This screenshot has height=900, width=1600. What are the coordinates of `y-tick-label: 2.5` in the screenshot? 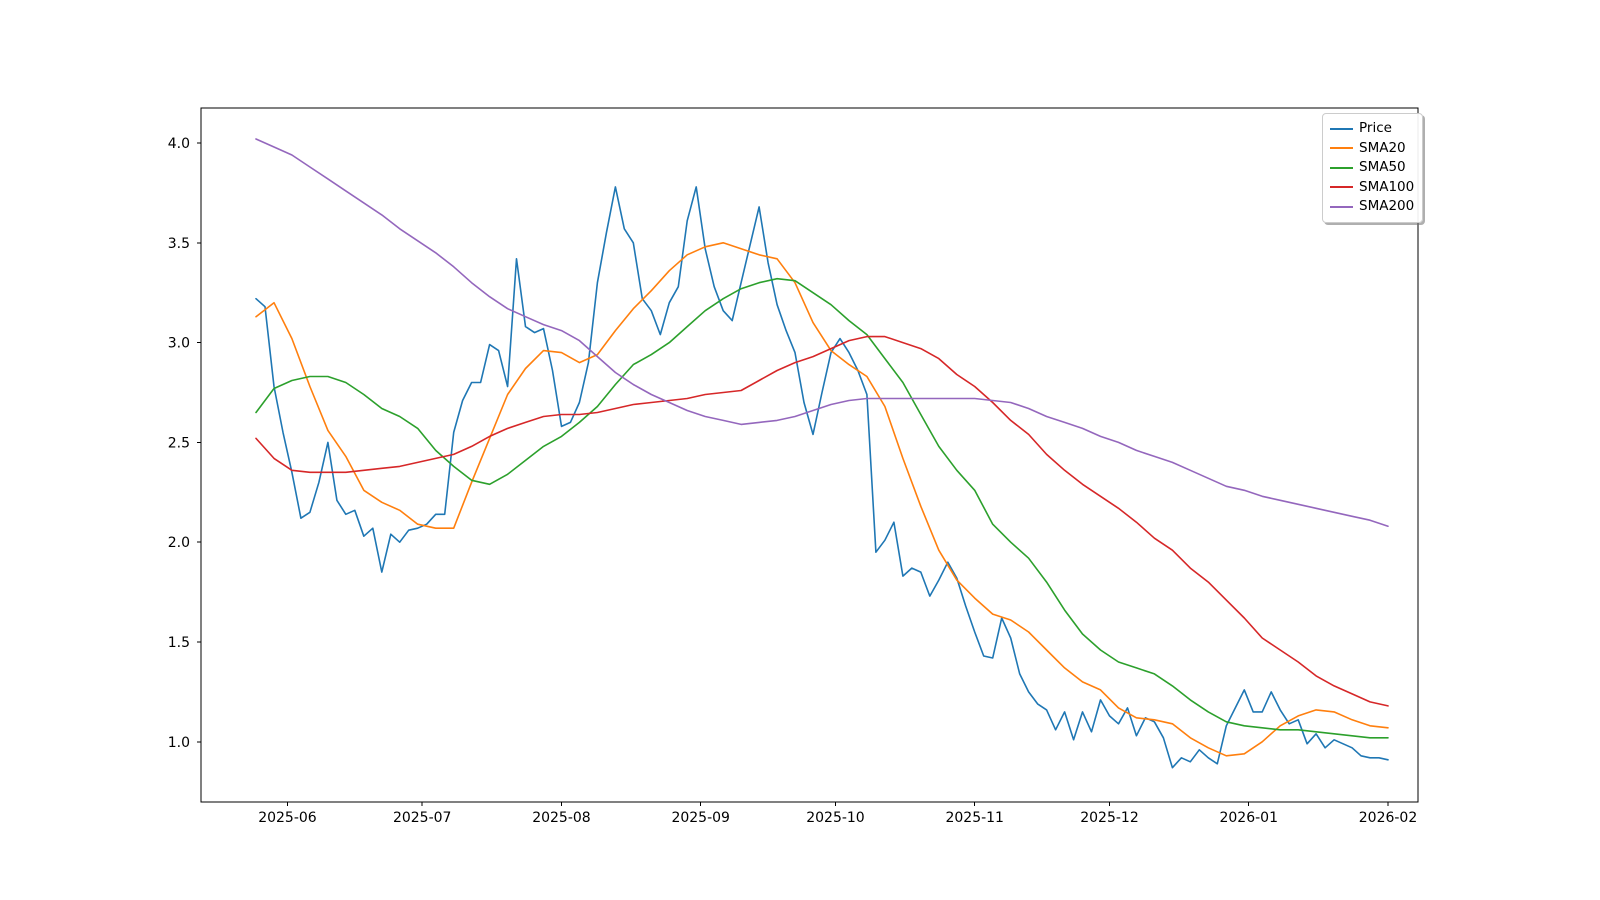 It's located at (179, 443).